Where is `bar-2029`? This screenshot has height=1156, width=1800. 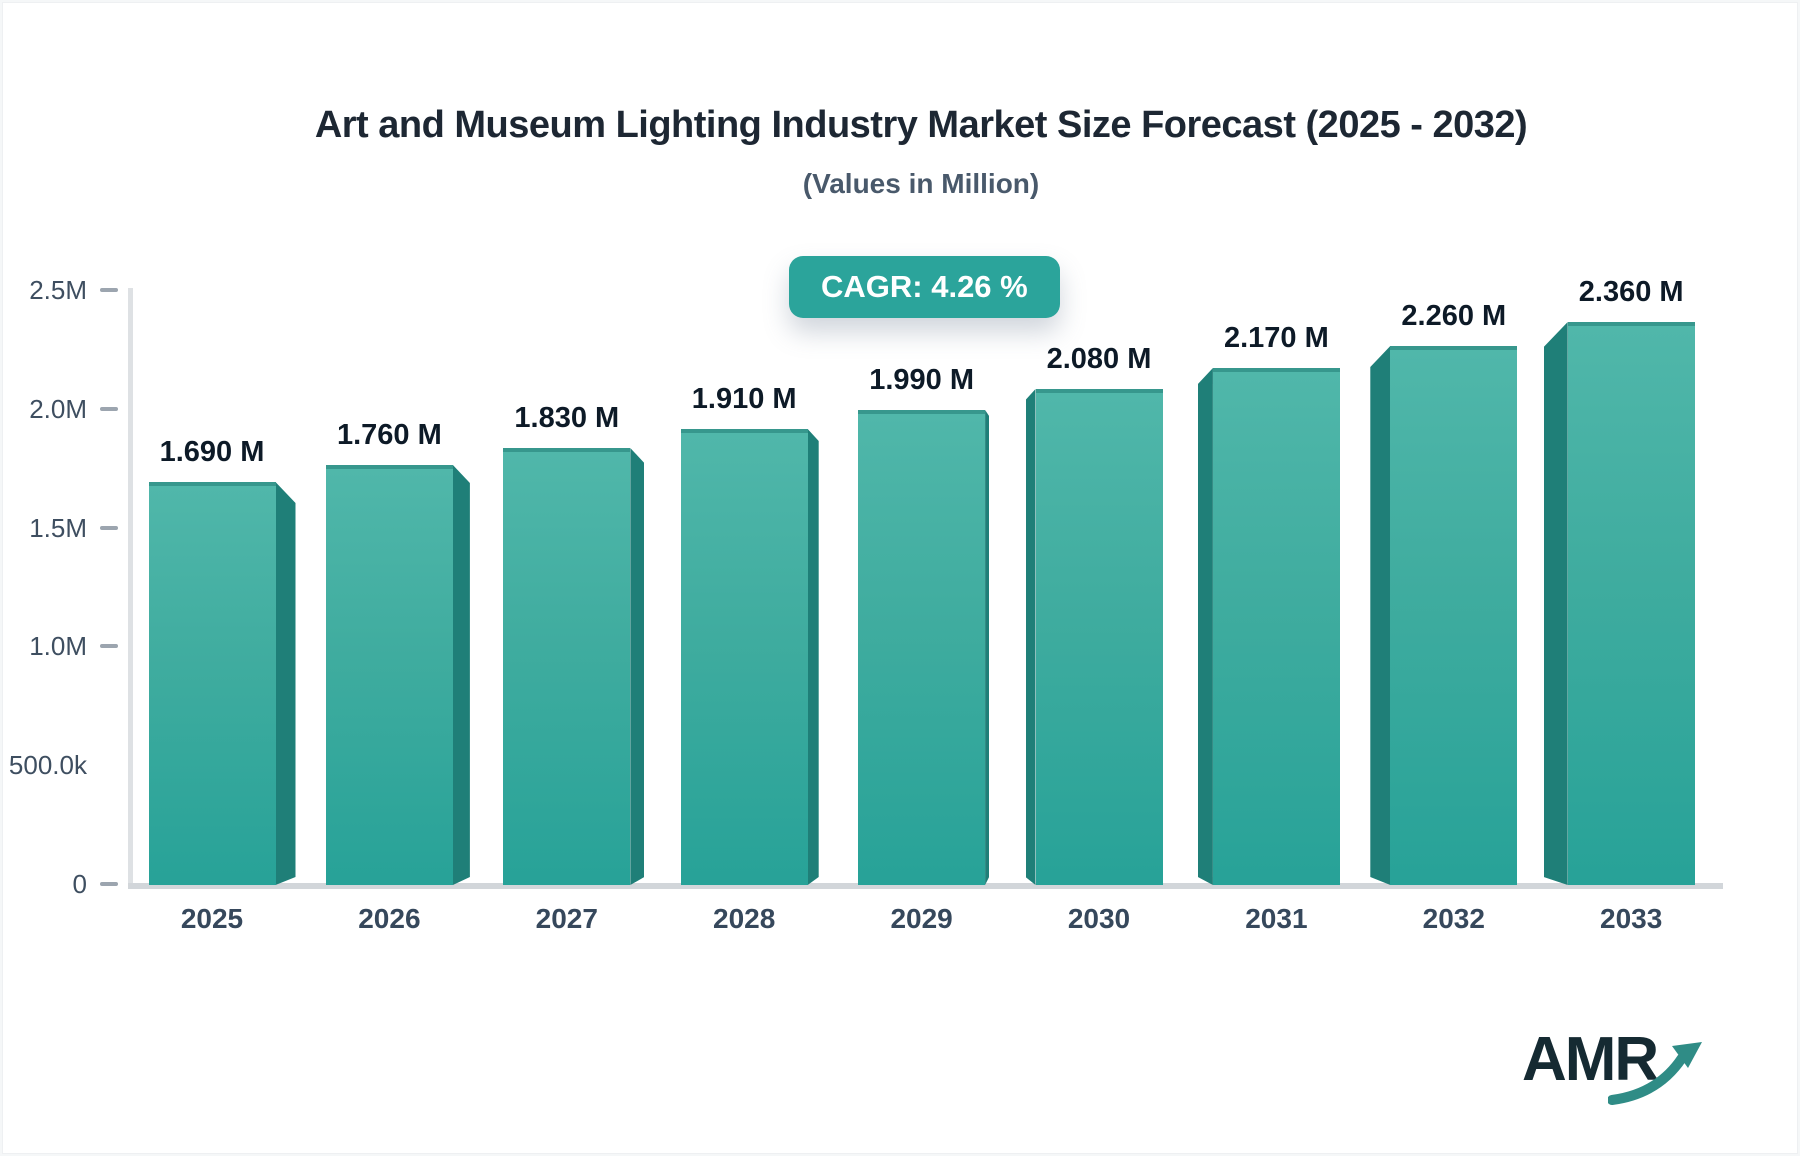
bar-2029 is located at coordinates (922, 647).